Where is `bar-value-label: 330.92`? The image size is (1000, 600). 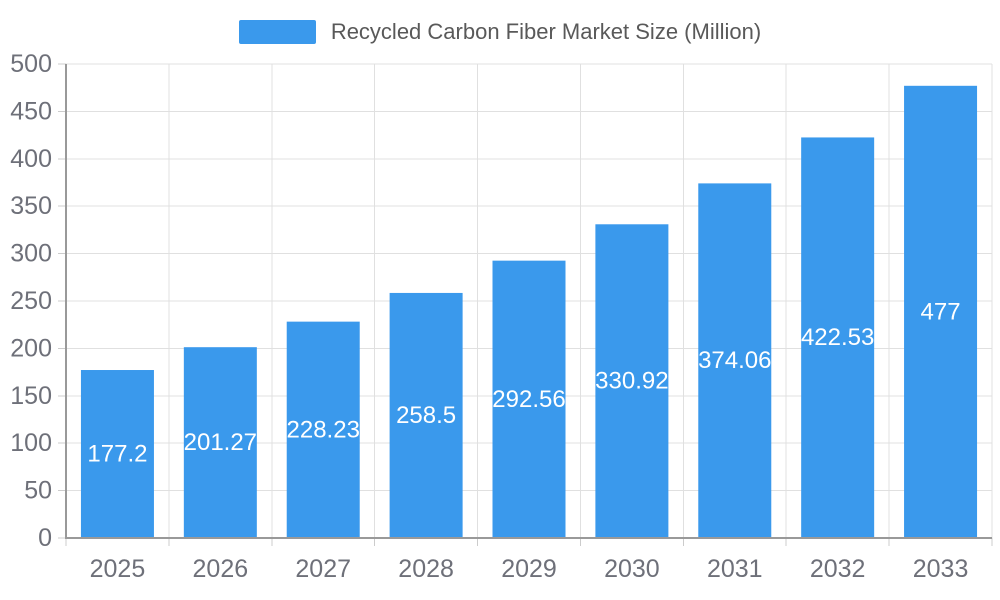
bar-value-label: 330.92 is located at coordinates (631, 381).